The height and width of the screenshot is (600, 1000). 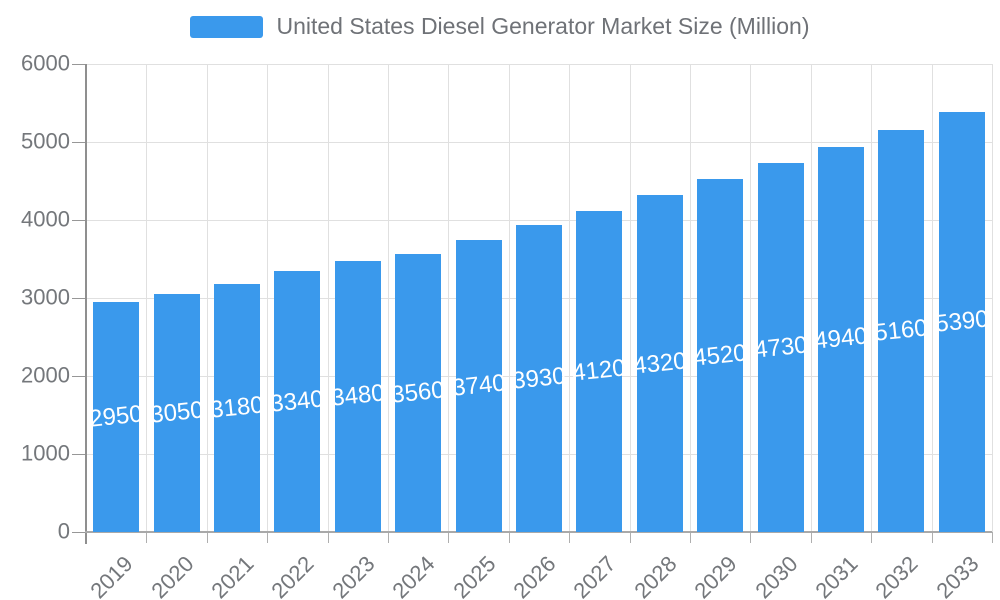 What do you see at coordinates (227, 26) in the screenshot?
I see `legend-marker-swatch` at bounding box center [227, 26].